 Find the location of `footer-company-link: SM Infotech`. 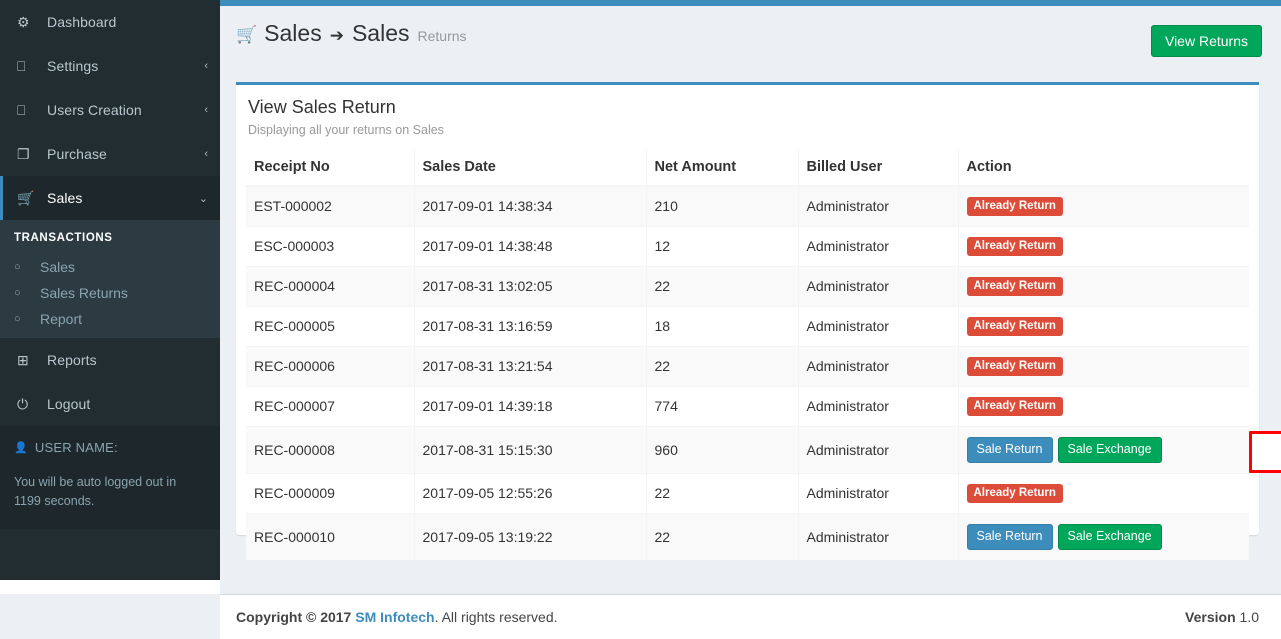

footer-company-link: SM Infotech is located at coordinates (395, 617).